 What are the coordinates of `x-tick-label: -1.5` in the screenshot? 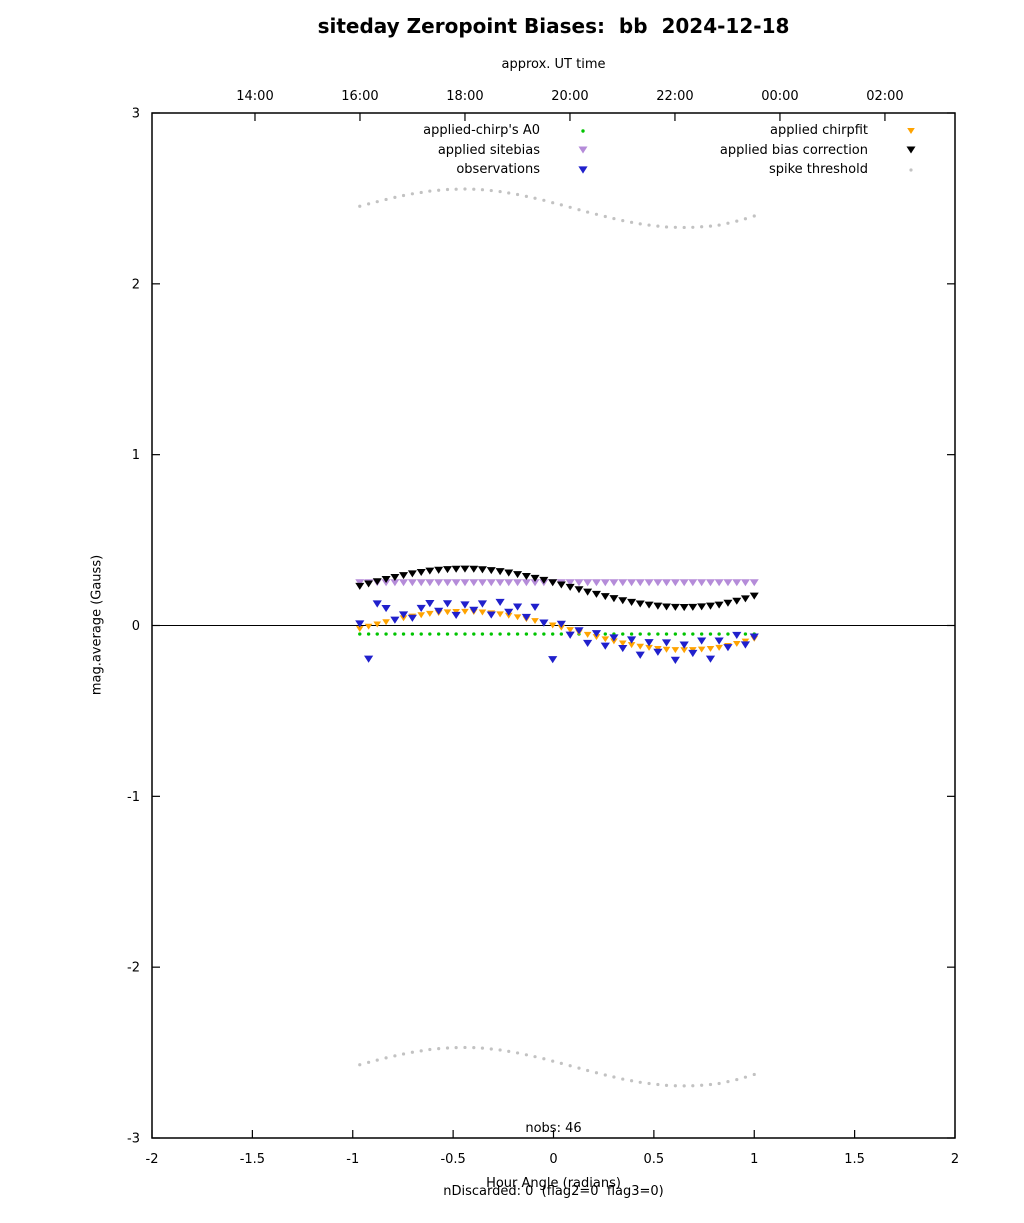 It's located at (252, 1159).